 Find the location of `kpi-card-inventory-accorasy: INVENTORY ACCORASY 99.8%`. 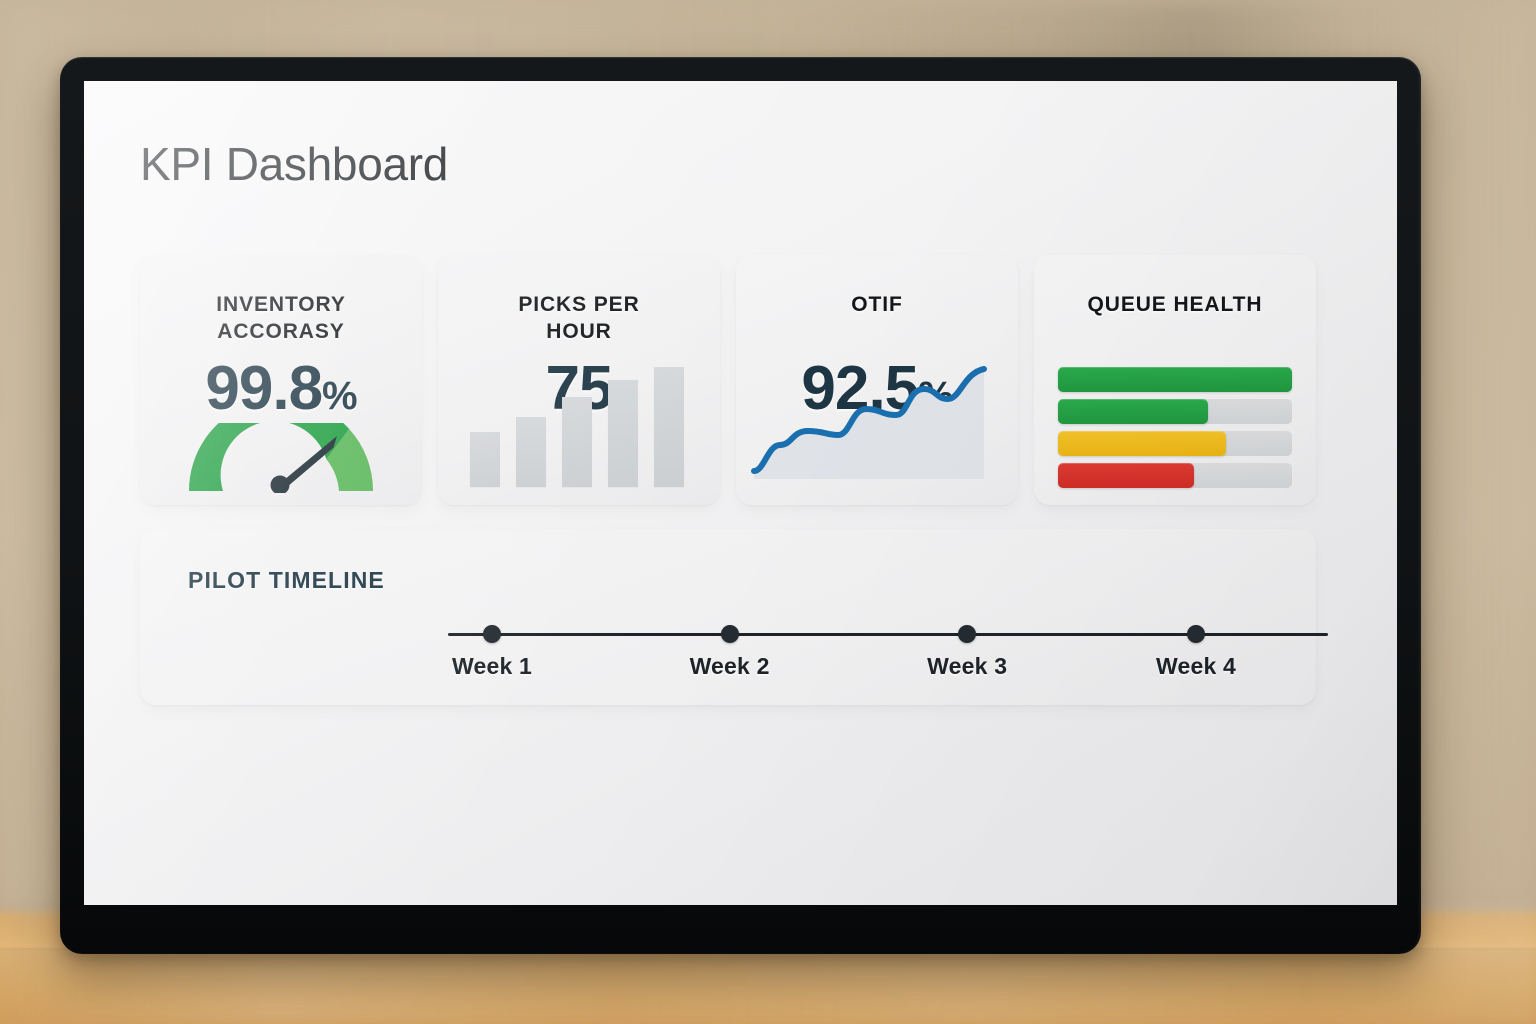

kpi-card-inventory-accorasy: INVENTORY ACCORASY 99.8% is located at coordinates (281, 380).